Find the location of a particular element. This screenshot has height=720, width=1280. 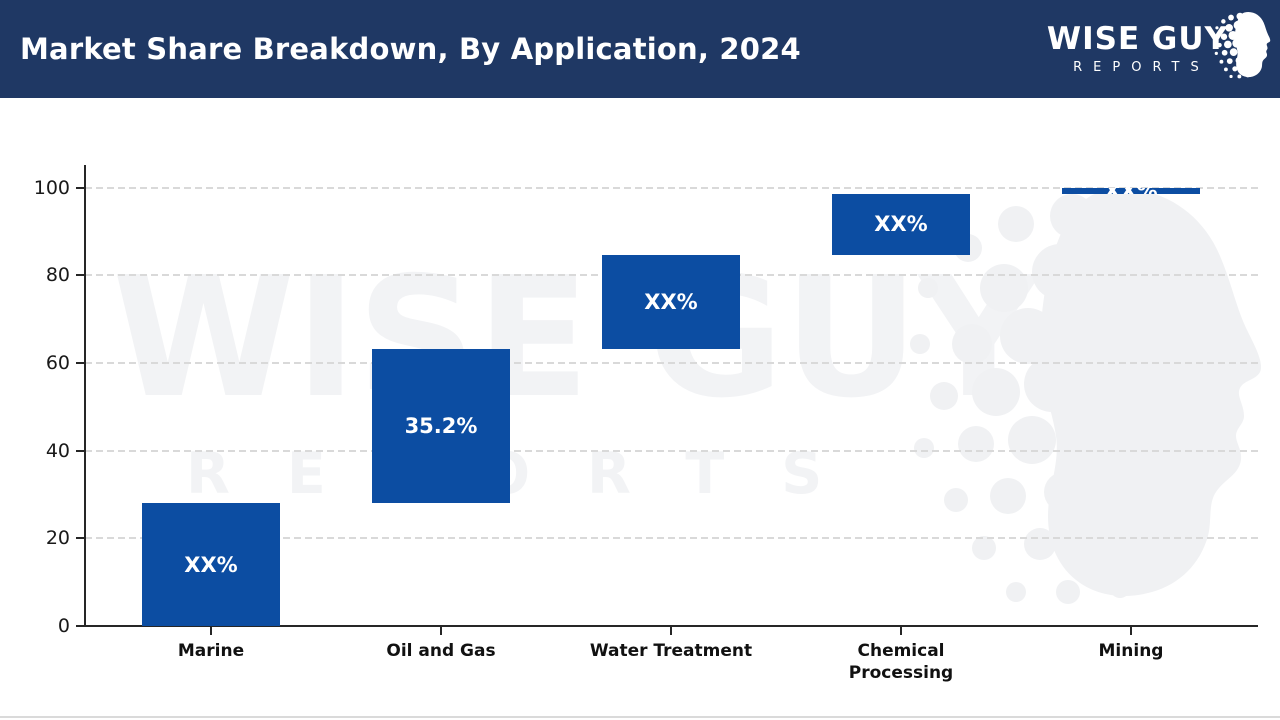

x-axis-category-label: Oil and Gas is located at coordinates (441, 651).